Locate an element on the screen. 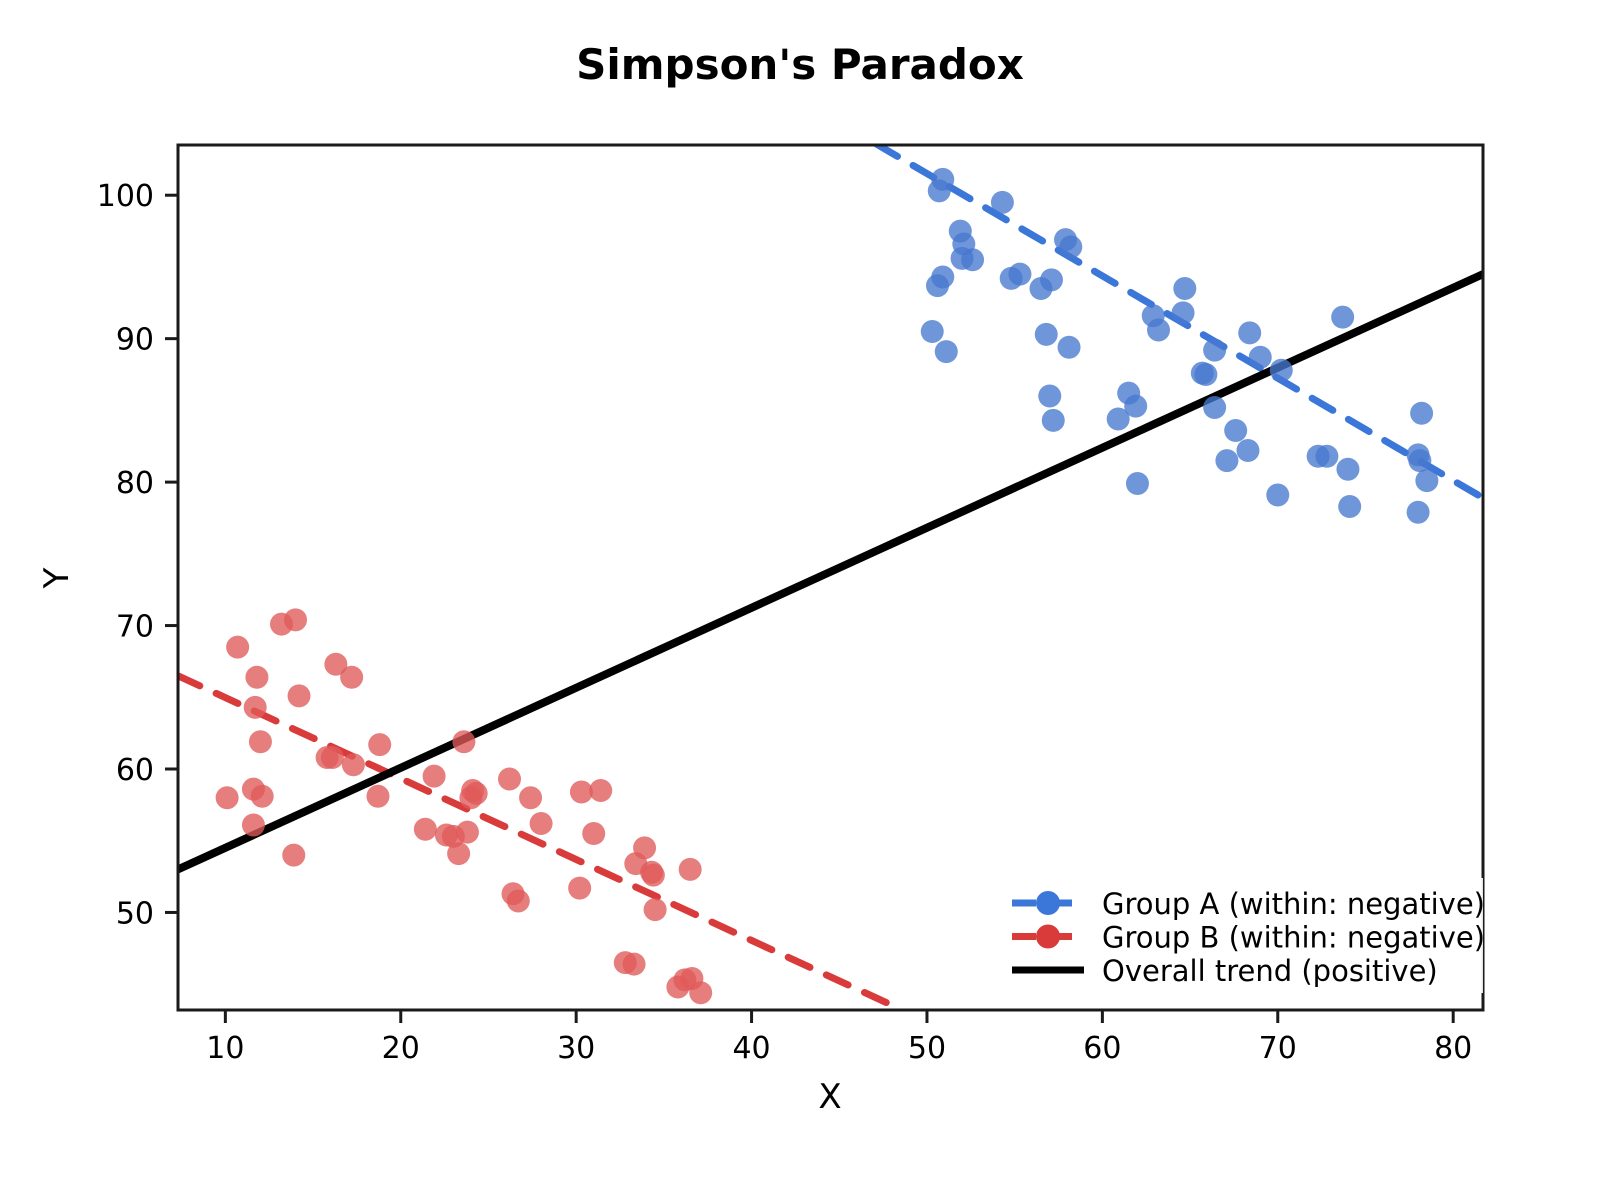 The width and height of the screenshot is (1600, 1200). y-axis-label: Y is located at coordinates (57, 578).